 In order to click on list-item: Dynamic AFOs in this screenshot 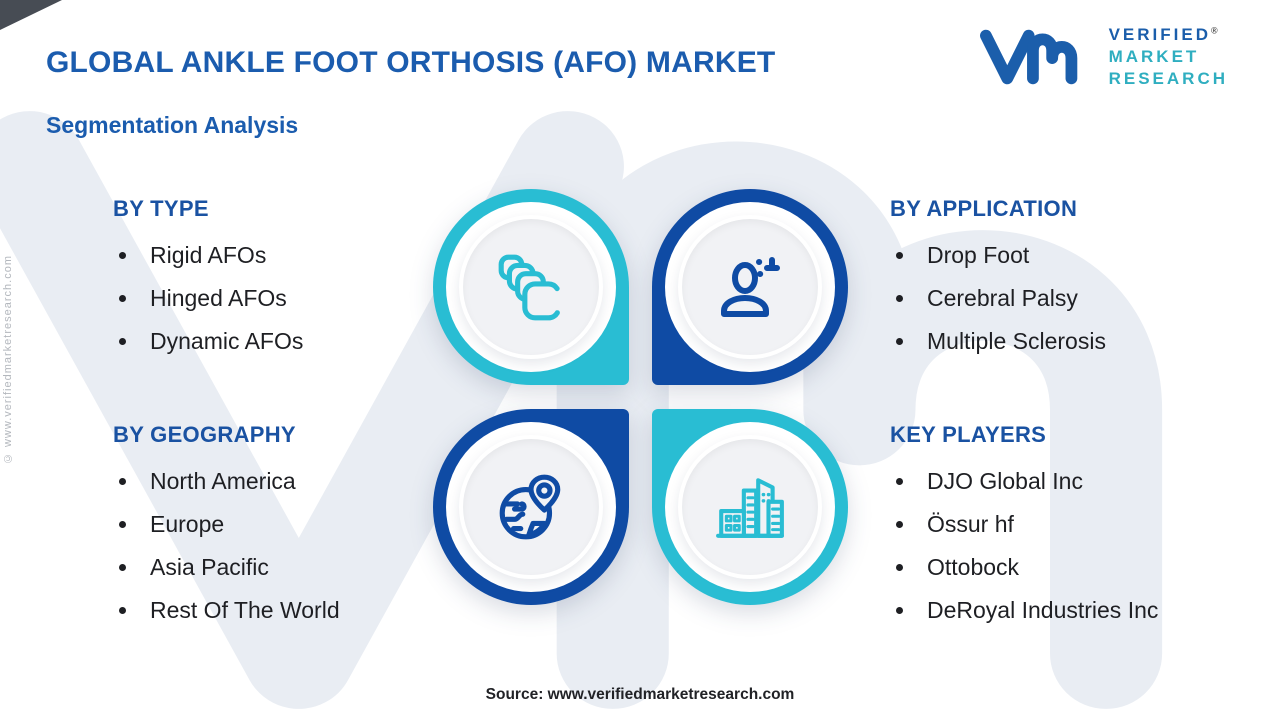, I will do `click(293, 341)`.